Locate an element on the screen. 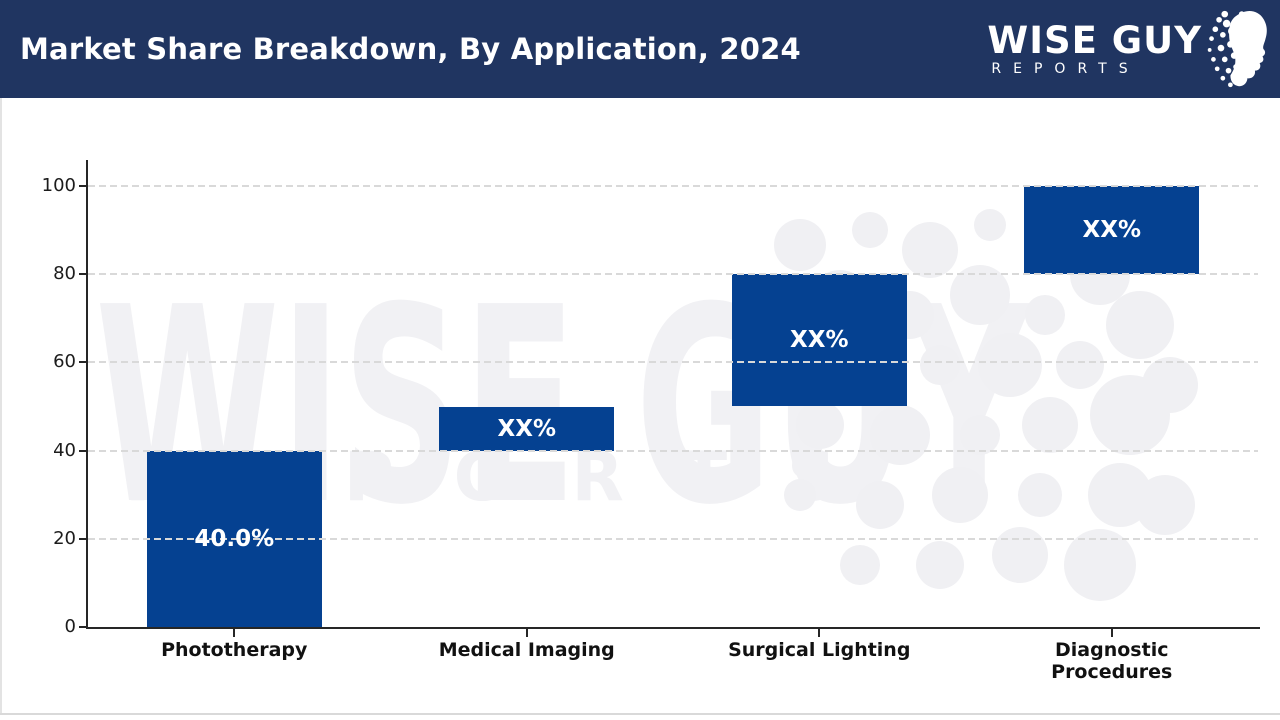 The height and width of the screenshot is (720, 1280). x-tick-label-surgical-lighting: Surgical Lighting is located at coordinates (819, 650).